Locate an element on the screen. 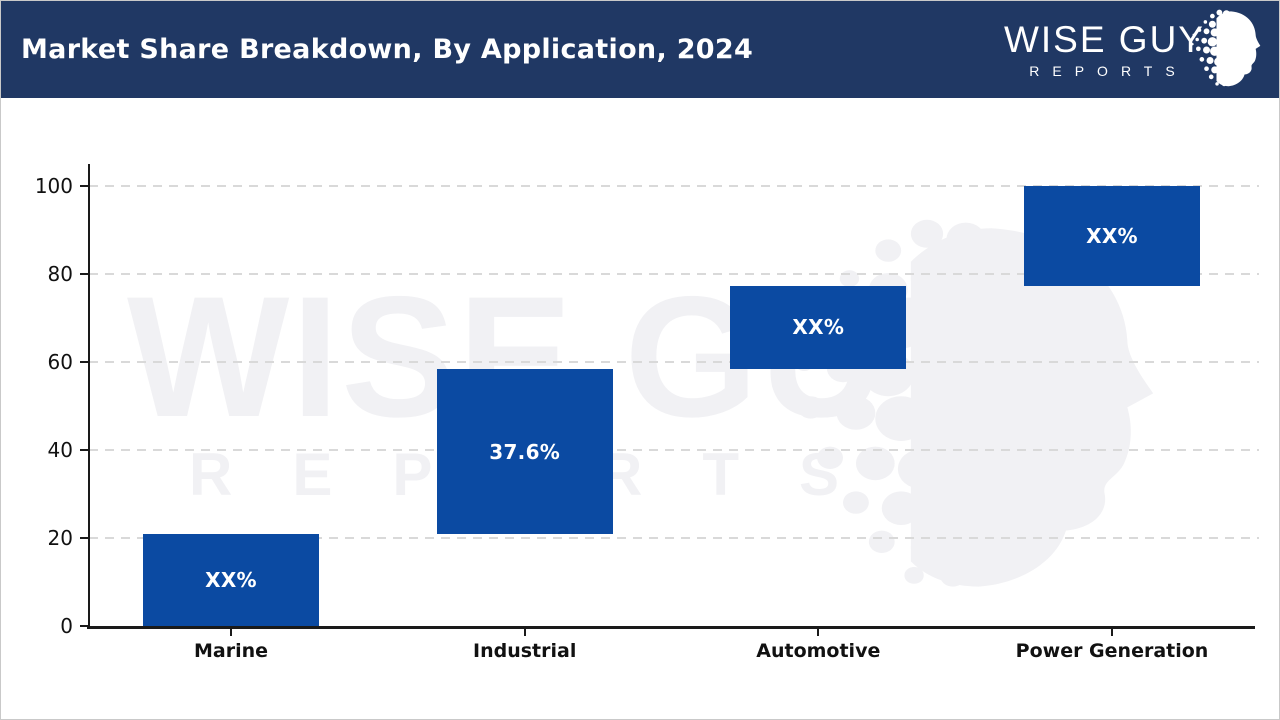 This screenshot has height=720, width=1280. bar-power-generation: XX% is located at coordinates (1112, 236).